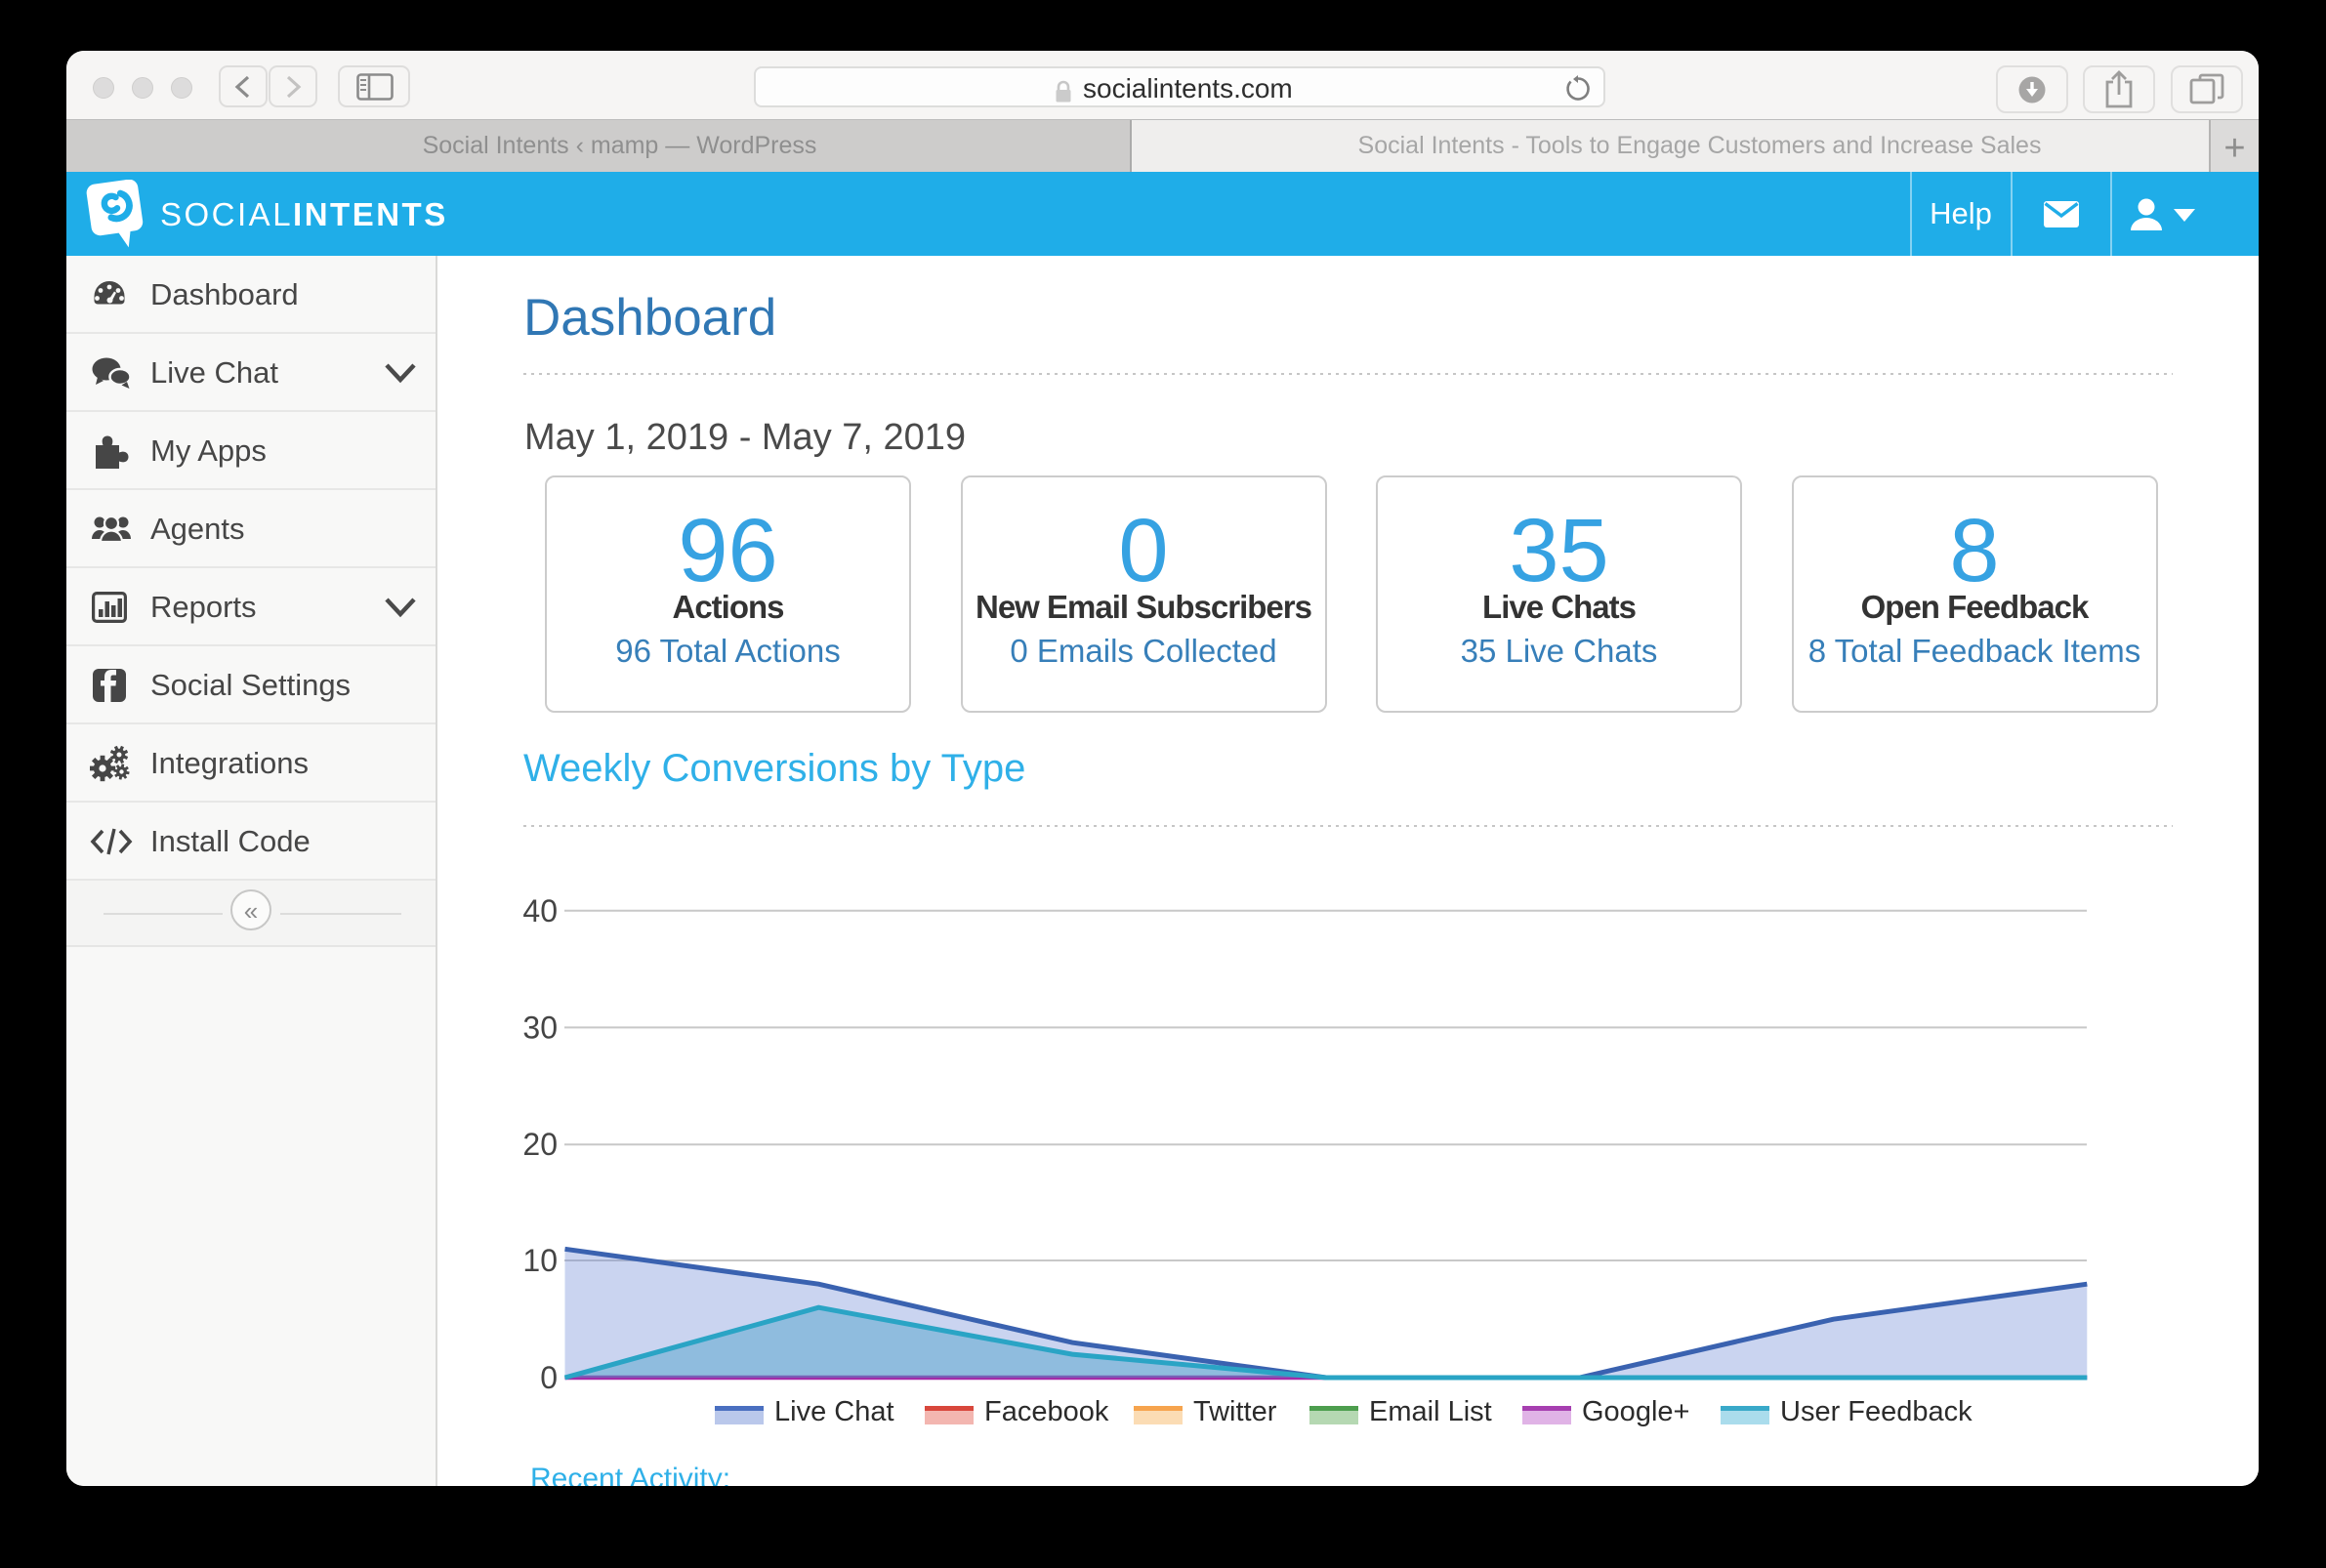  Describe the element at coordinates (540, 910) in the screenshot. I see `svg-text: 40` at that location.